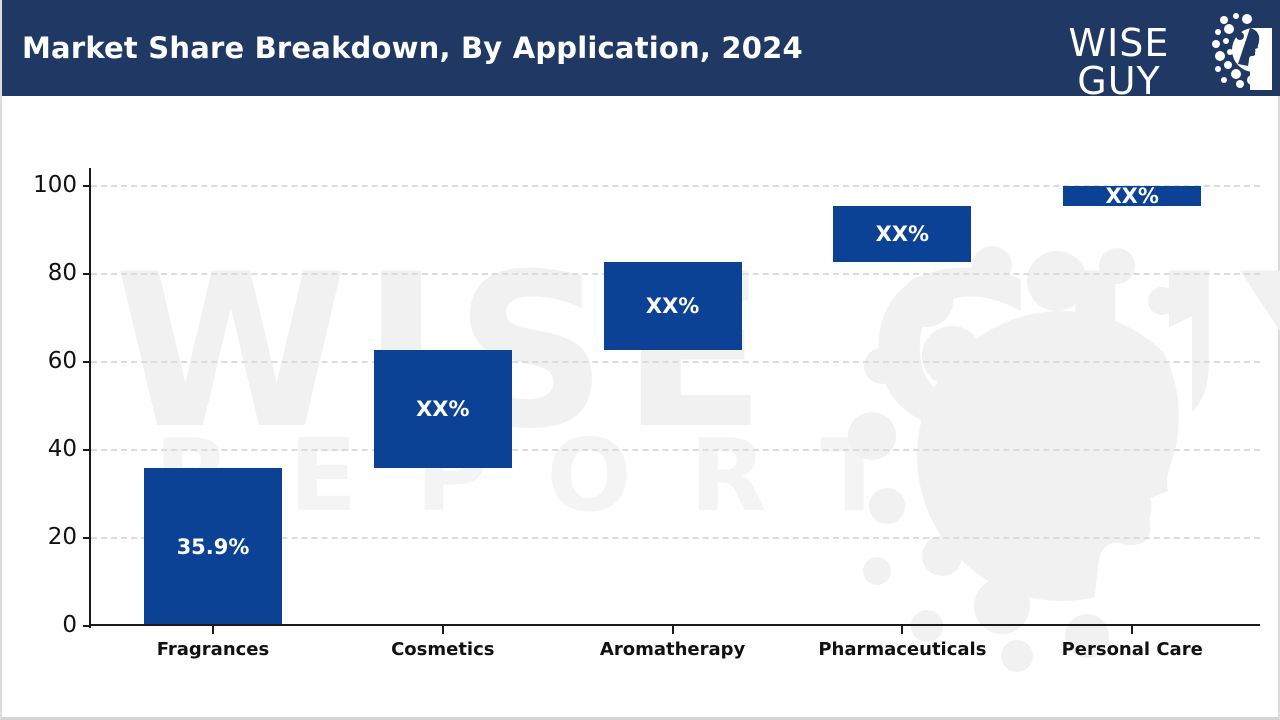 Image resolution: width=1280 pixels, height=720 pixels. I want to click on bar-value-label: 35.9%, so click(213, 547).